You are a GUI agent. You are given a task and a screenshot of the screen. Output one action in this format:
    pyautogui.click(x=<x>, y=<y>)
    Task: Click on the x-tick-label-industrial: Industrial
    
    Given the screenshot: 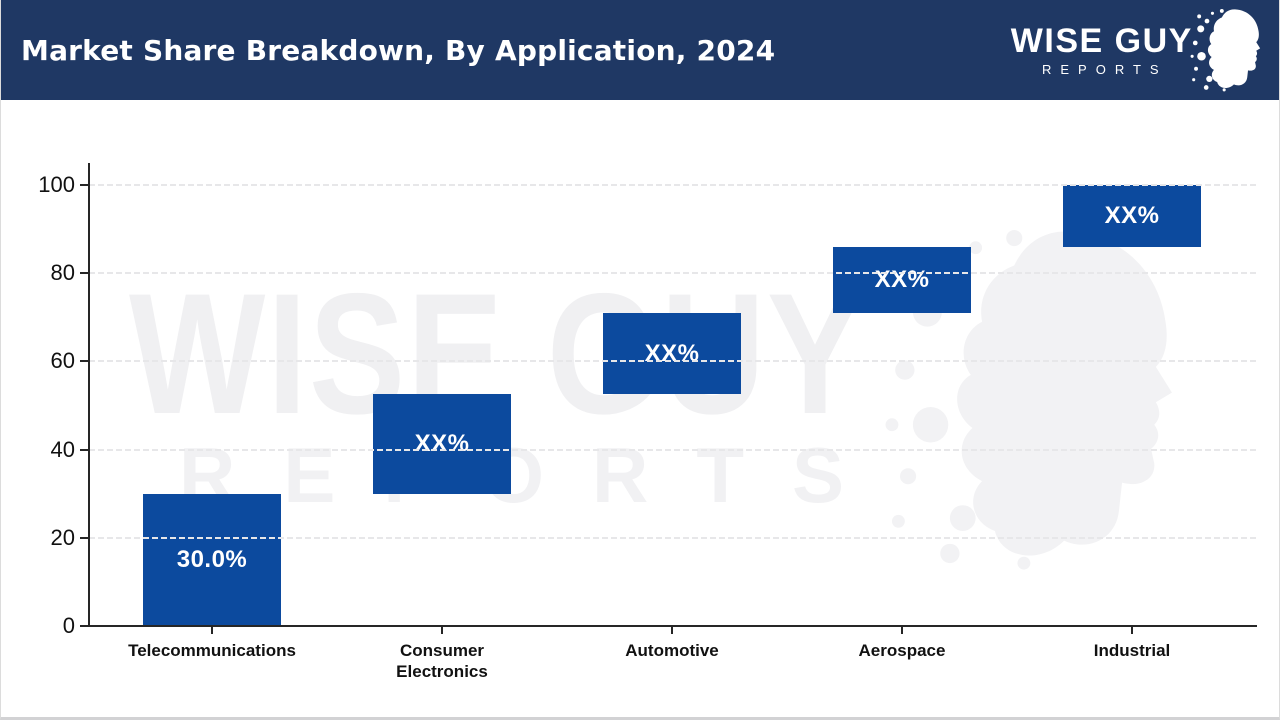 What is the action you would take?
    pyautogui.click(x=1132, y=650)
    